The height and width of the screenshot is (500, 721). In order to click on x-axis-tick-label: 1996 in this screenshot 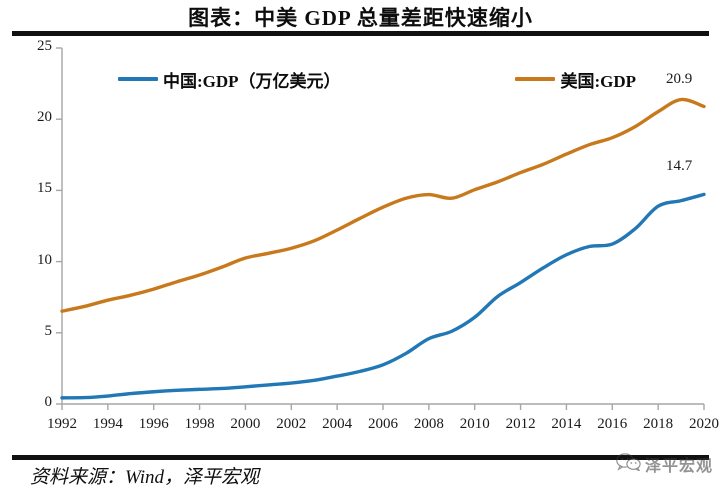, I will do `click(153, 424)`.